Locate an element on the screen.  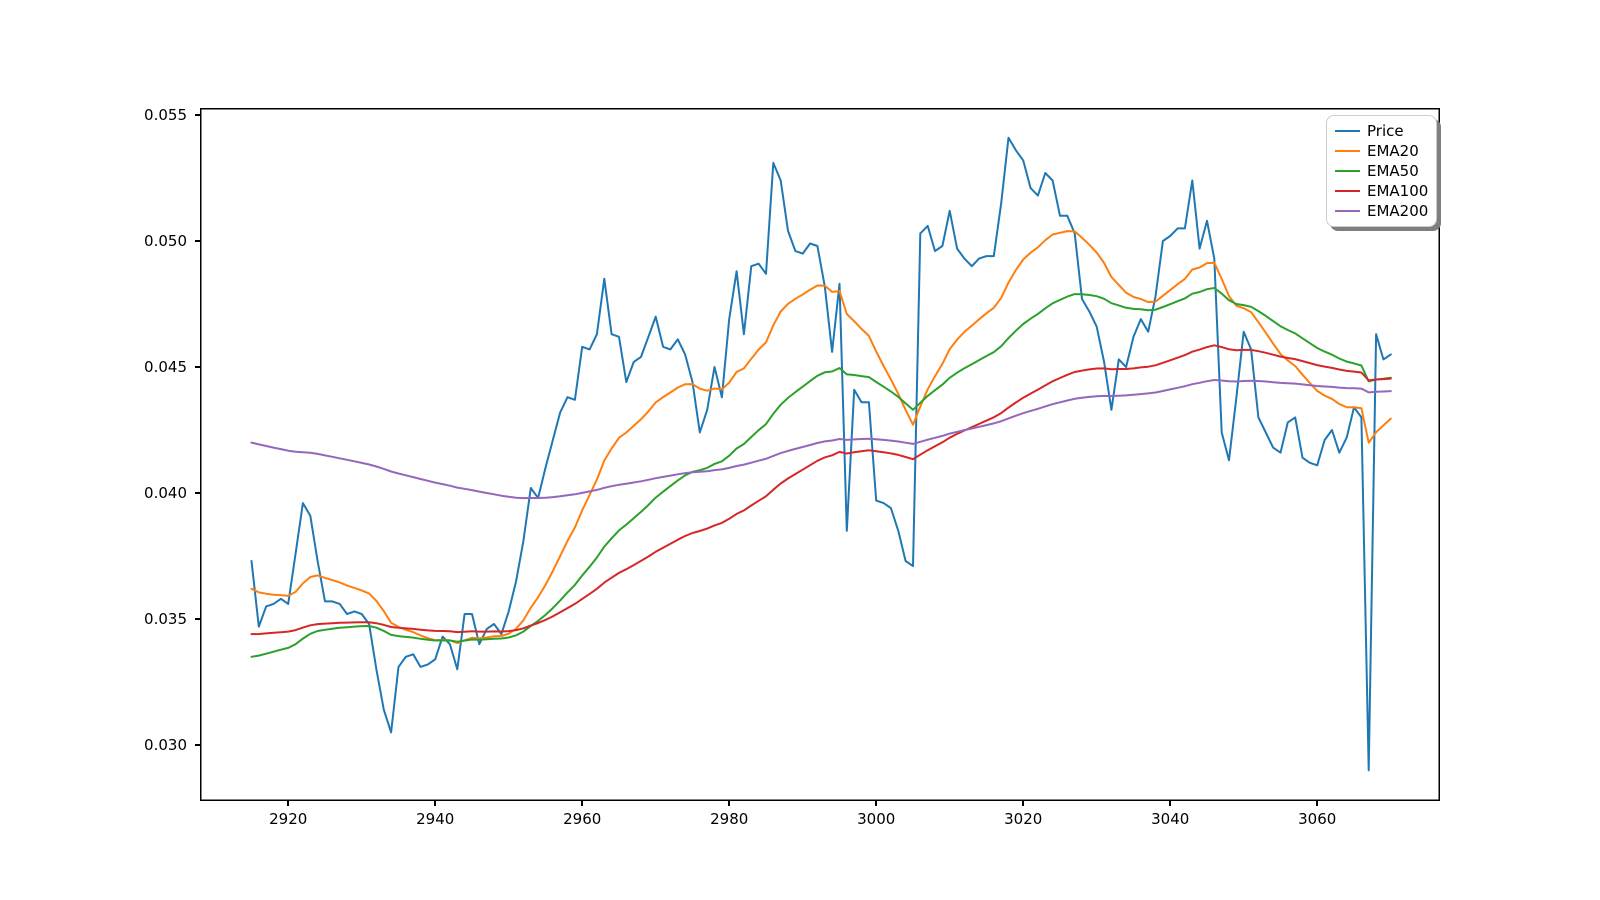
price-line-swatch is located at coordinates (1347, 131).